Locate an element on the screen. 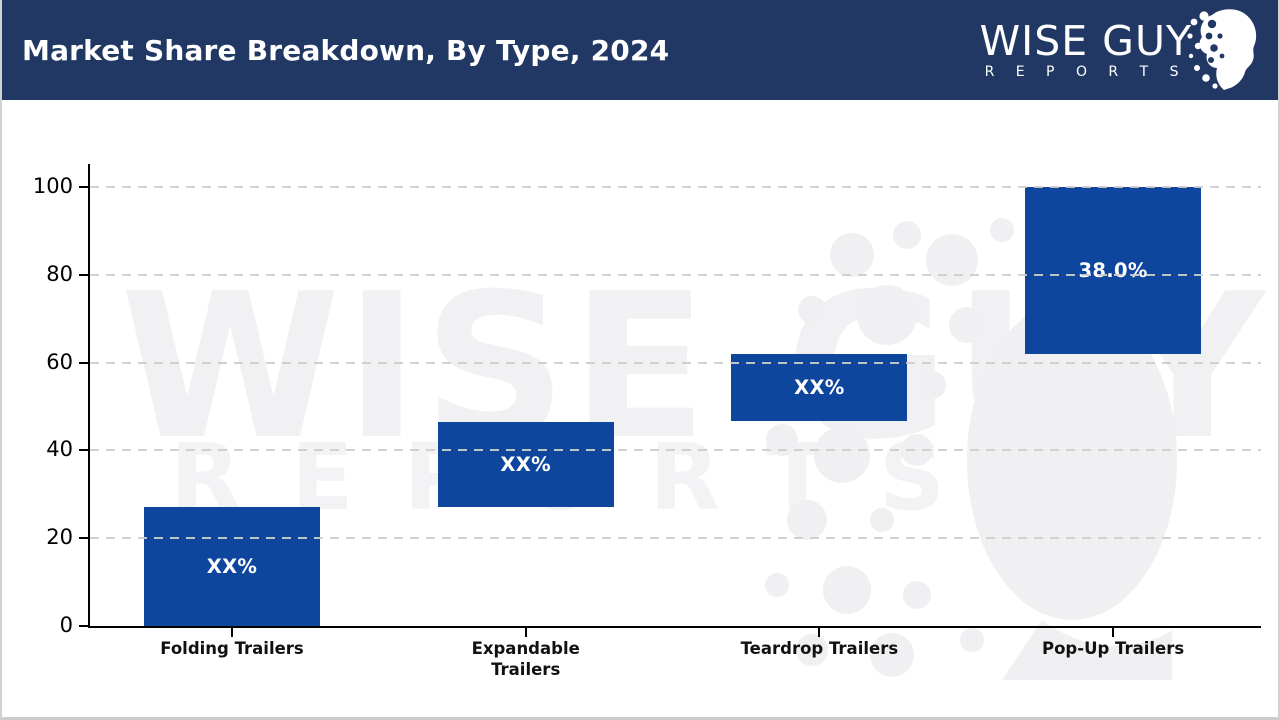 This screenshot has height=720, width=1280. x-tick-label: Expandable Trailers is located at coordinates (525, 659).